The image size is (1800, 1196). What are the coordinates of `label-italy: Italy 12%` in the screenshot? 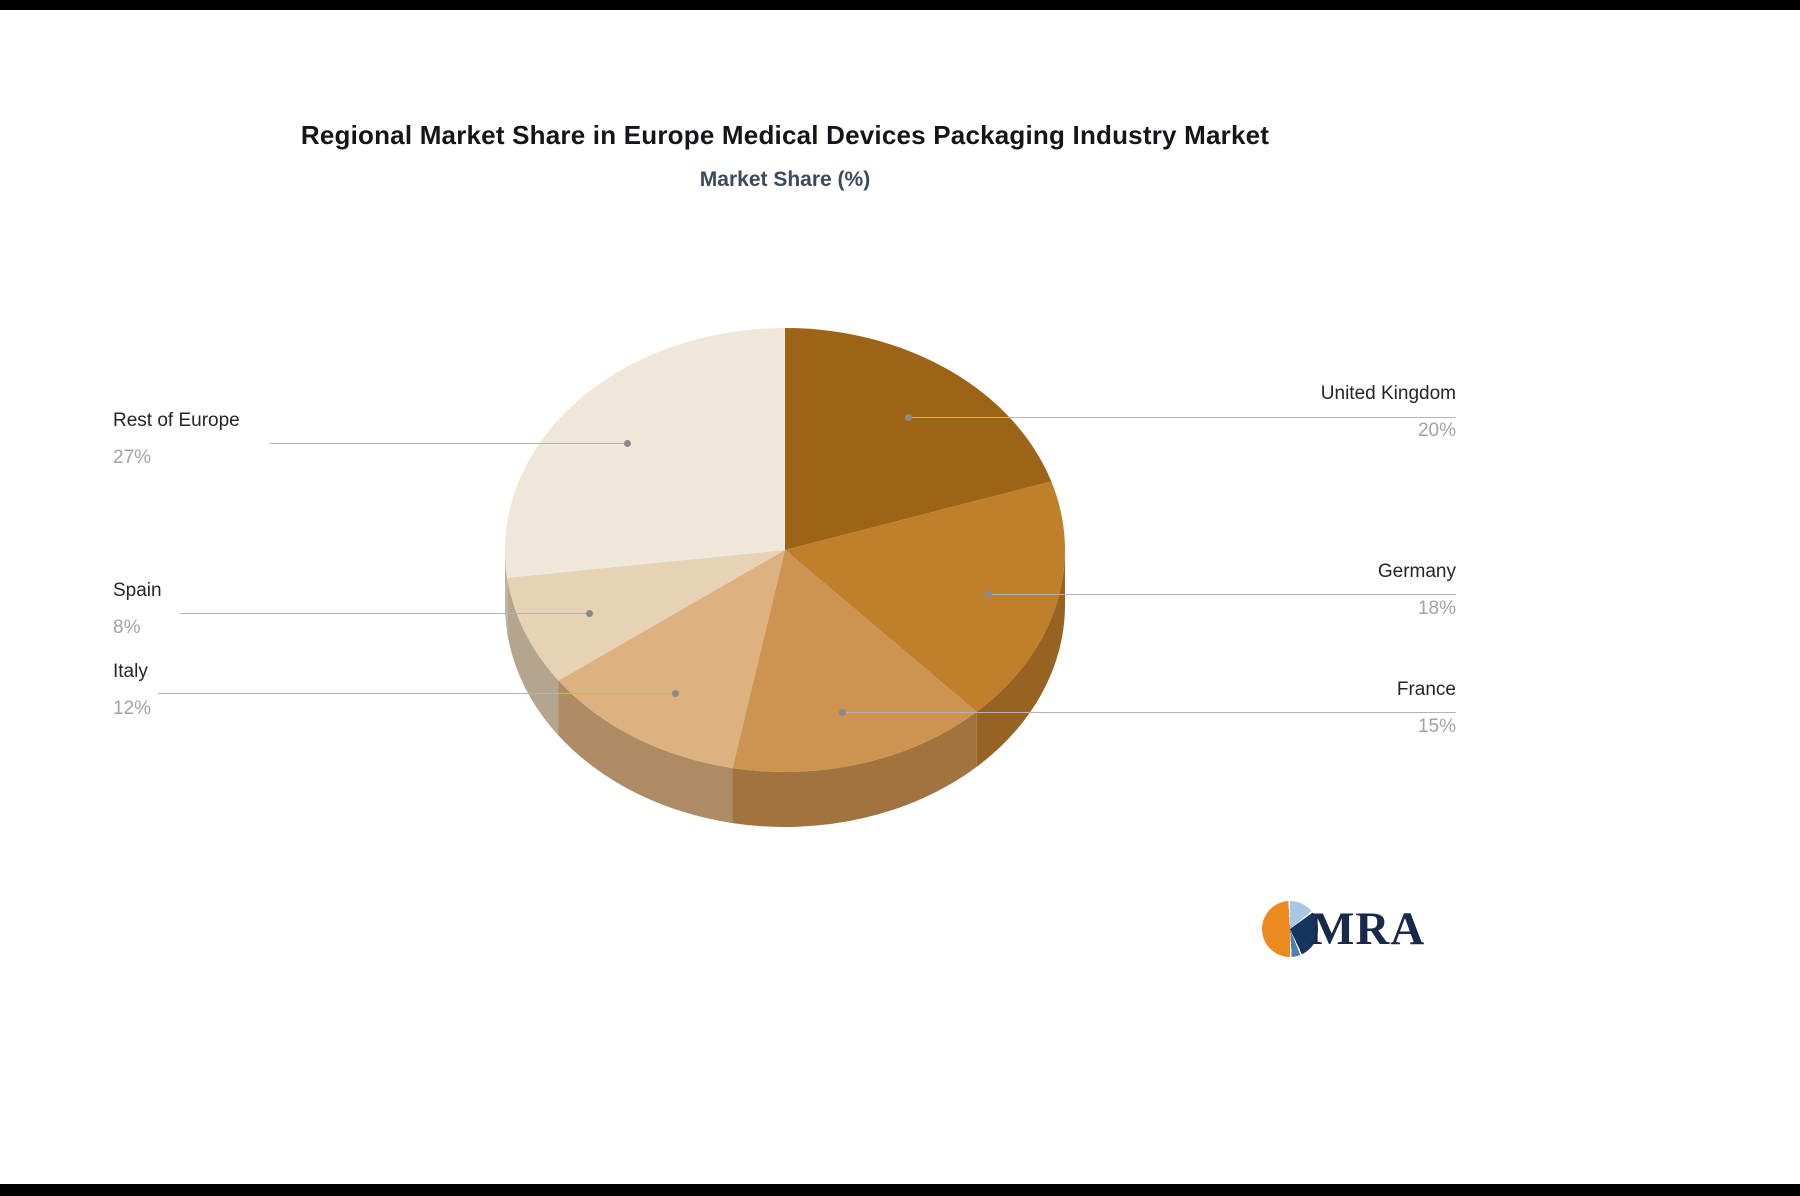 It's located at (132, 690).